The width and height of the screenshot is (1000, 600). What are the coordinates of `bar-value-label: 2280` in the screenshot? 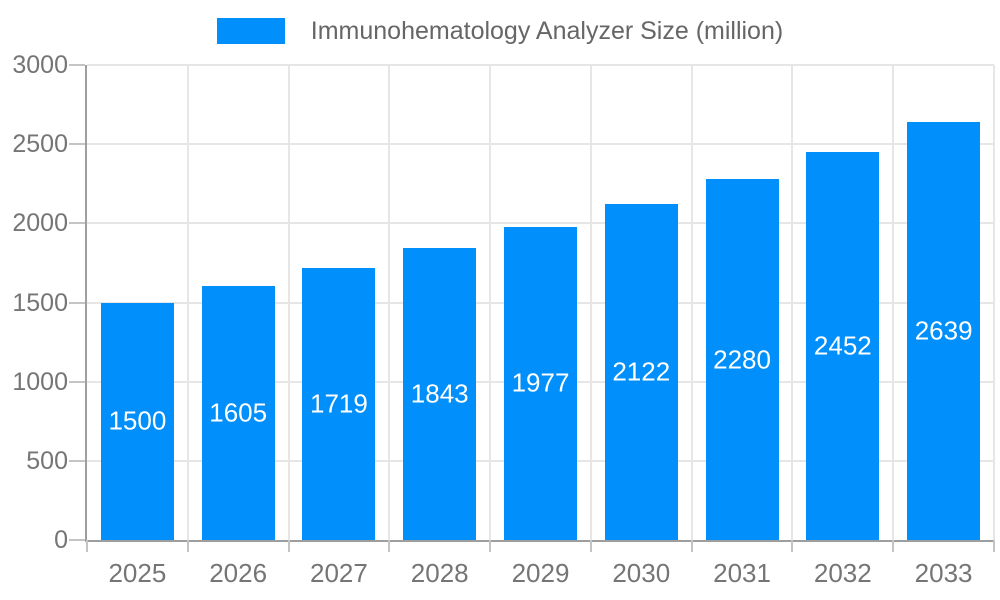 It's located at (742, 359).